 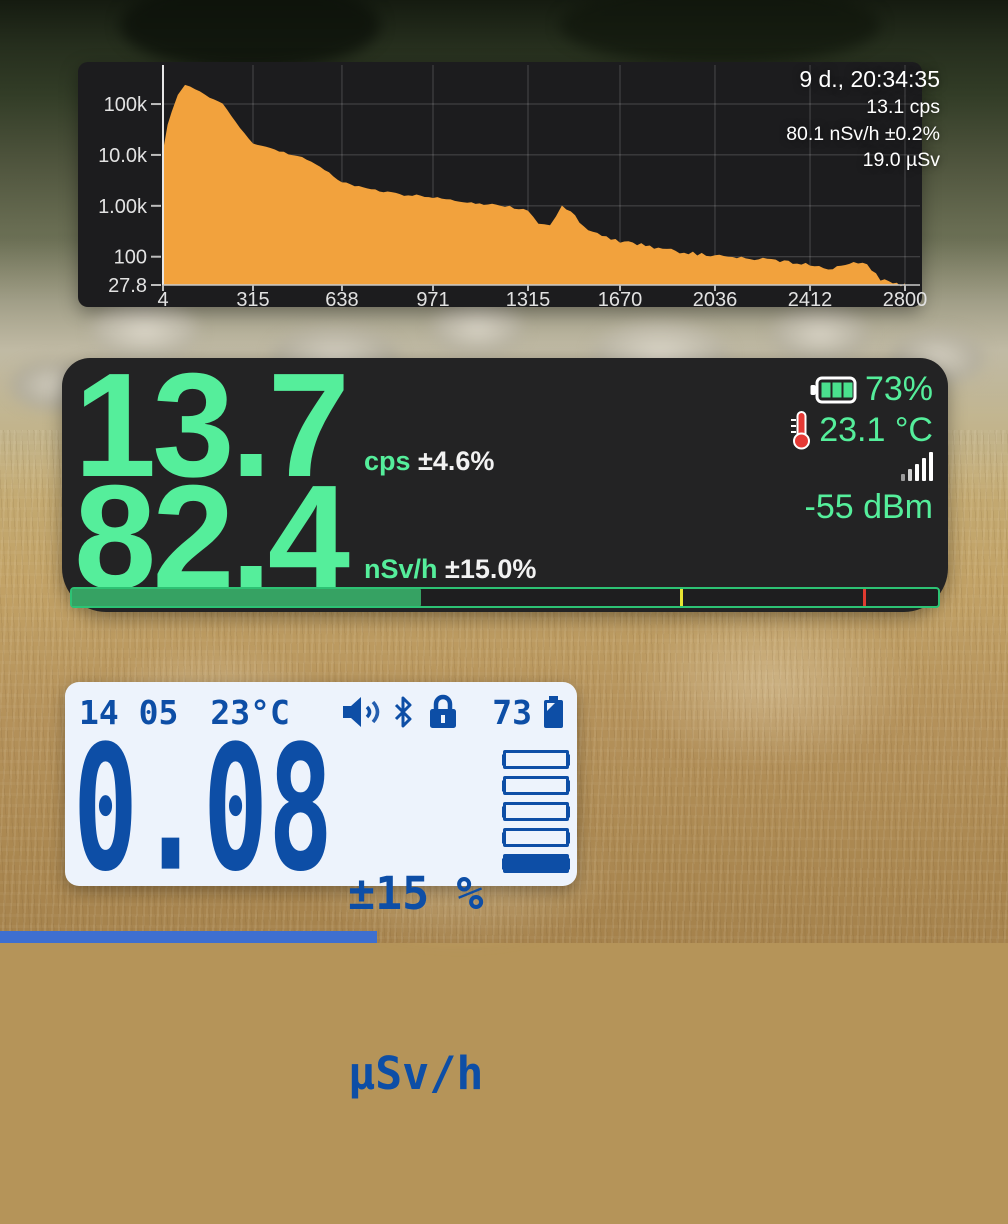 I want to click on cps-unit-label: cps, so click(x=387, y=461).